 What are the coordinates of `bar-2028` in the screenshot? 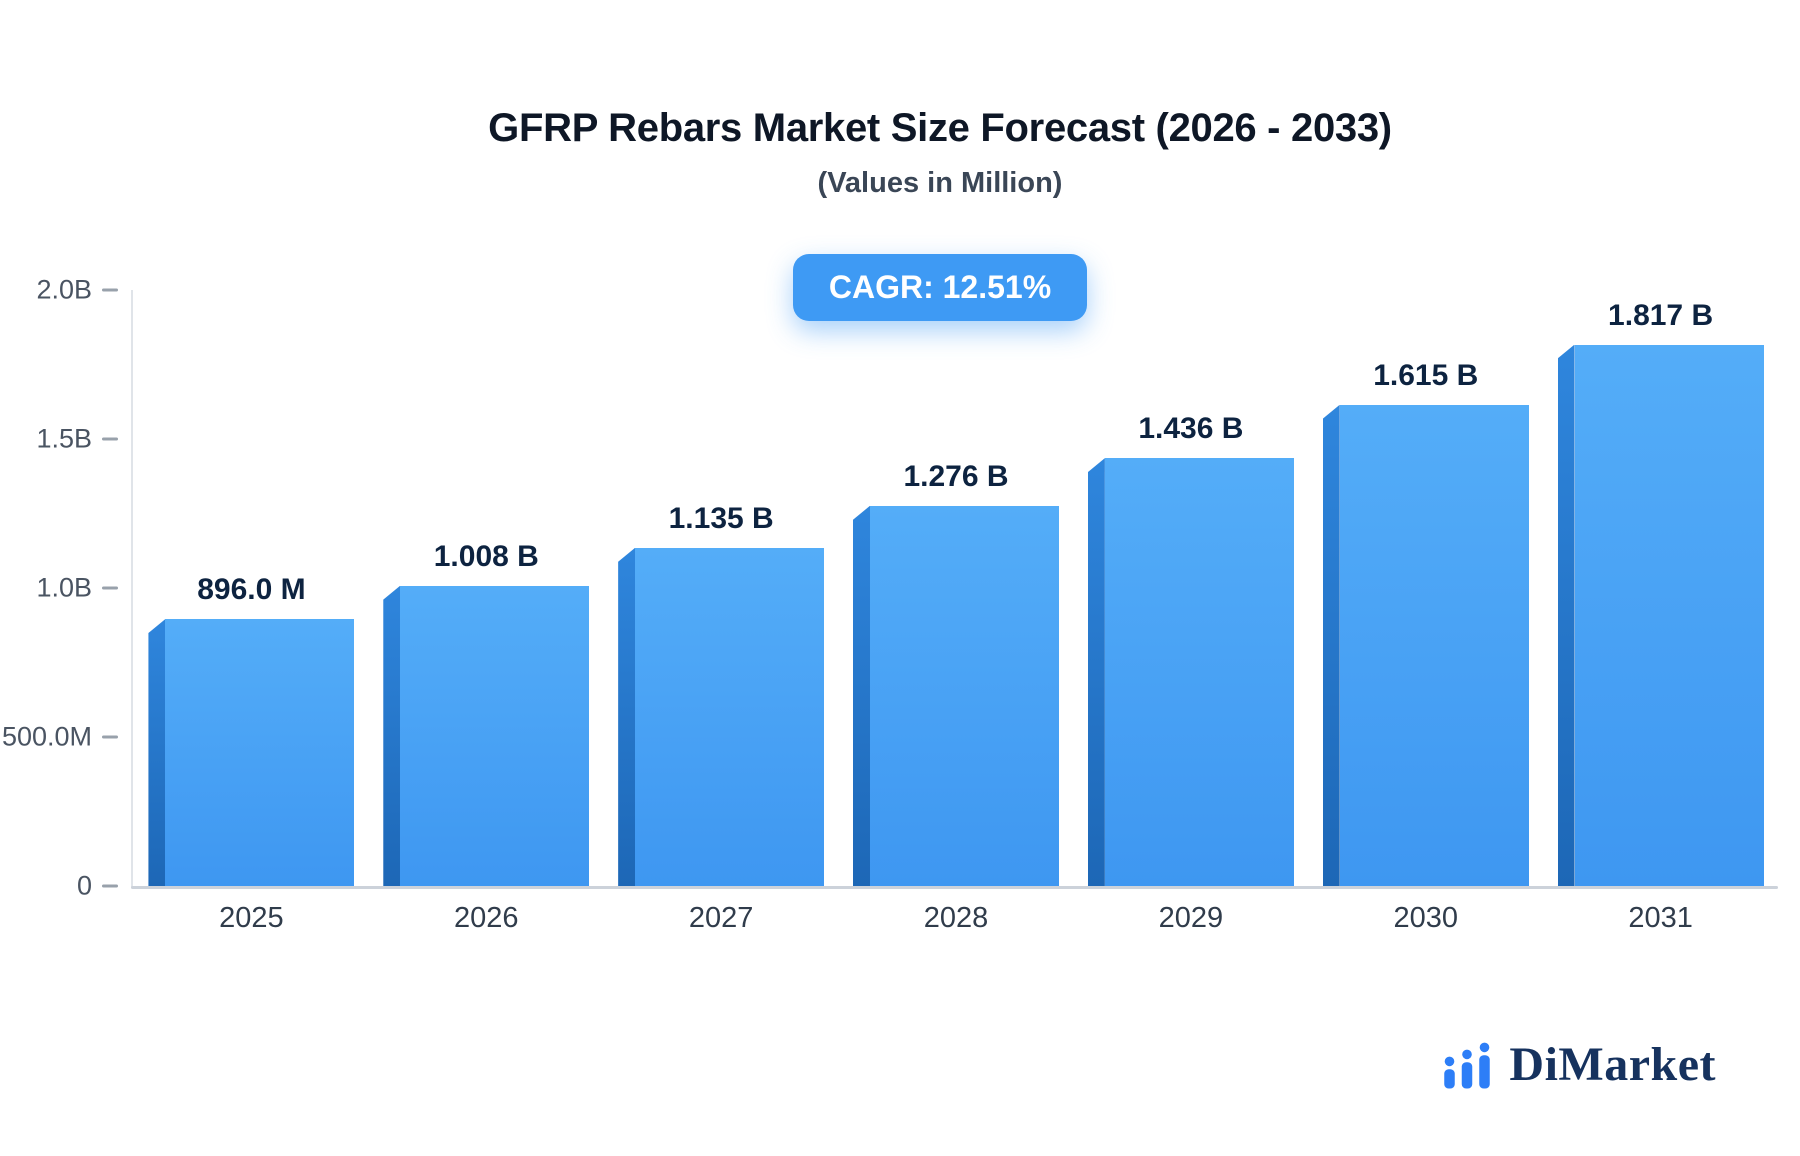 It's located at (956, 695).